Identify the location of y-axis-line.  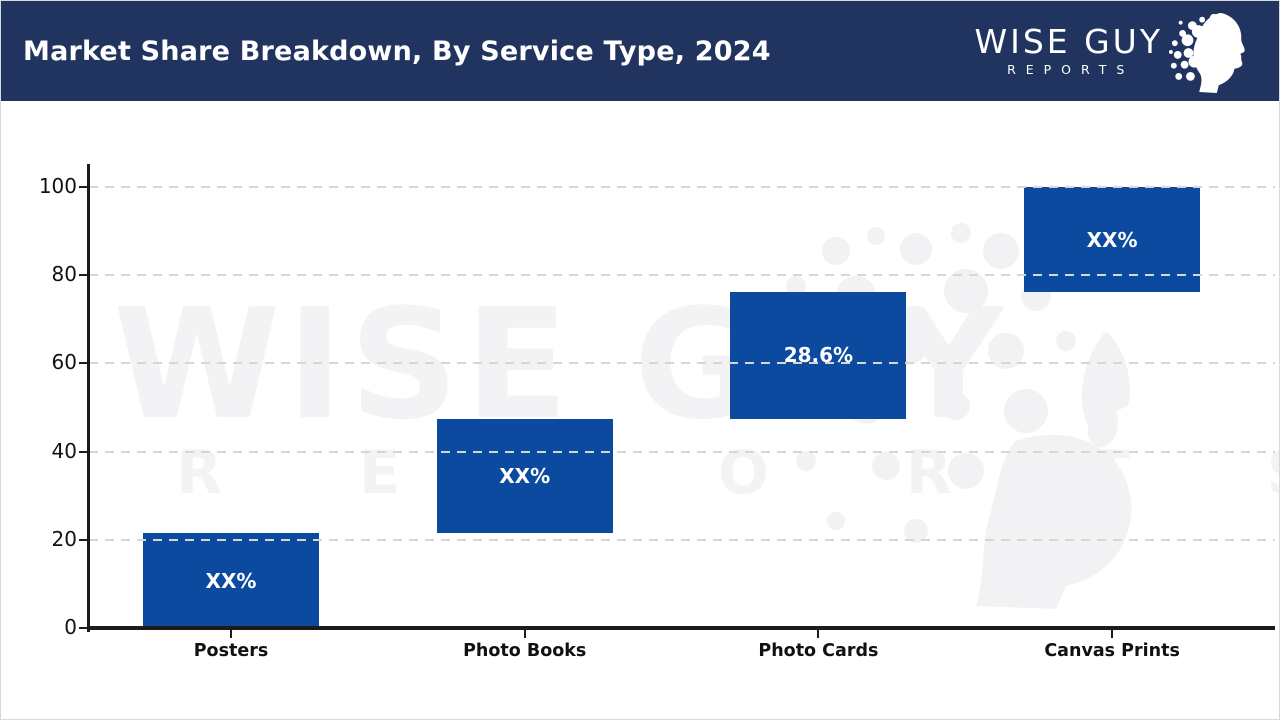
(88, 398).